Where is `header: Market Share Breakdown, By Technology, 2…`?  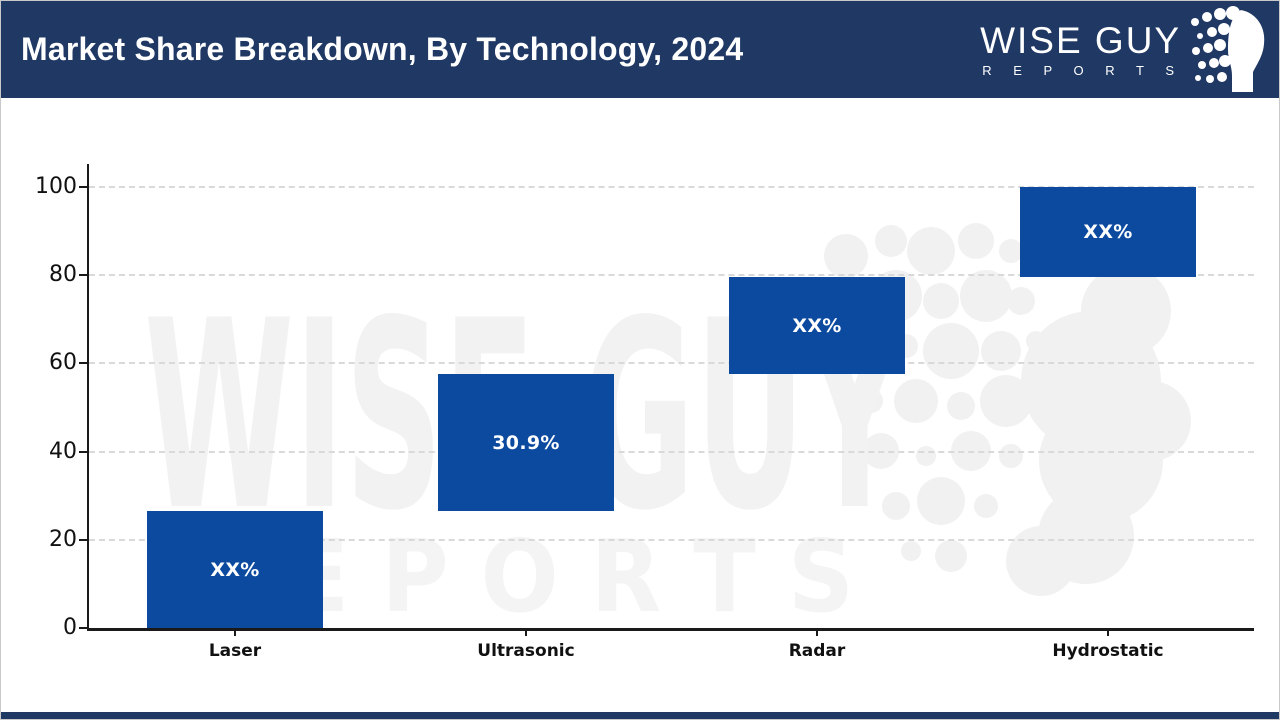 header: Market Share Breakdown, By Technology, 2… is located at coordinates (640, 49).